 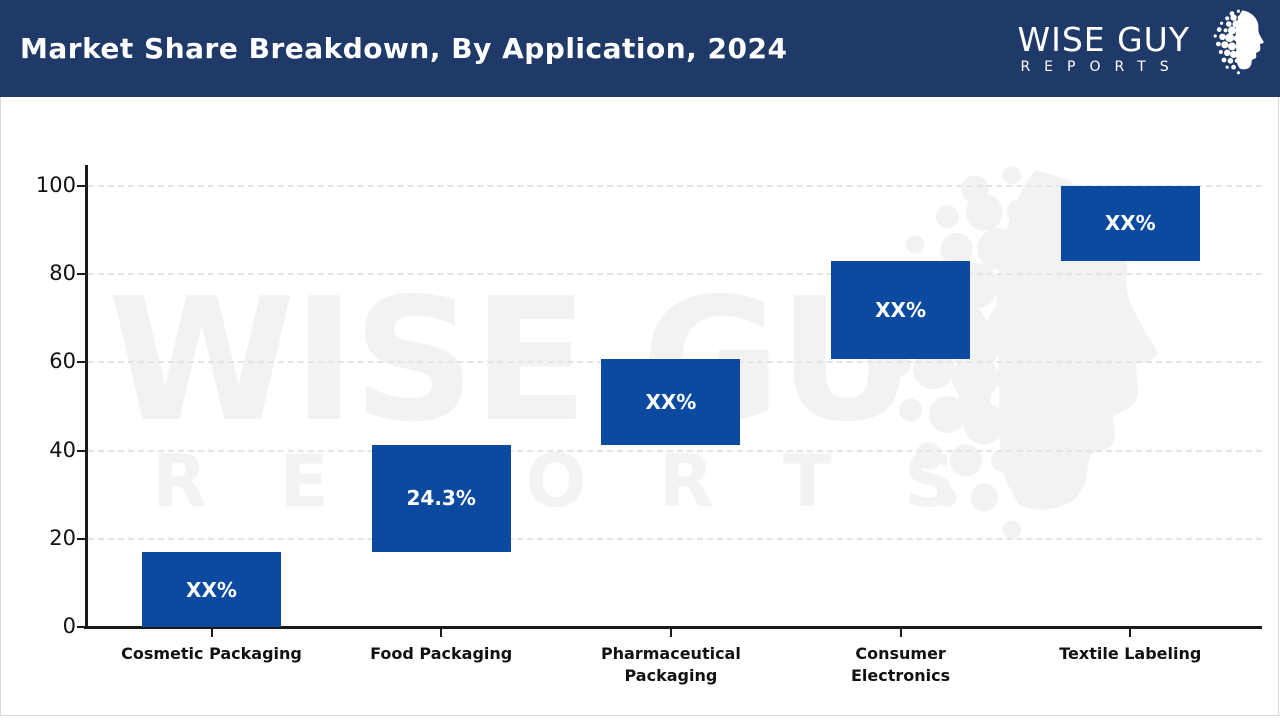 I want to click on x-axis-line, so click(x=673, y=627).